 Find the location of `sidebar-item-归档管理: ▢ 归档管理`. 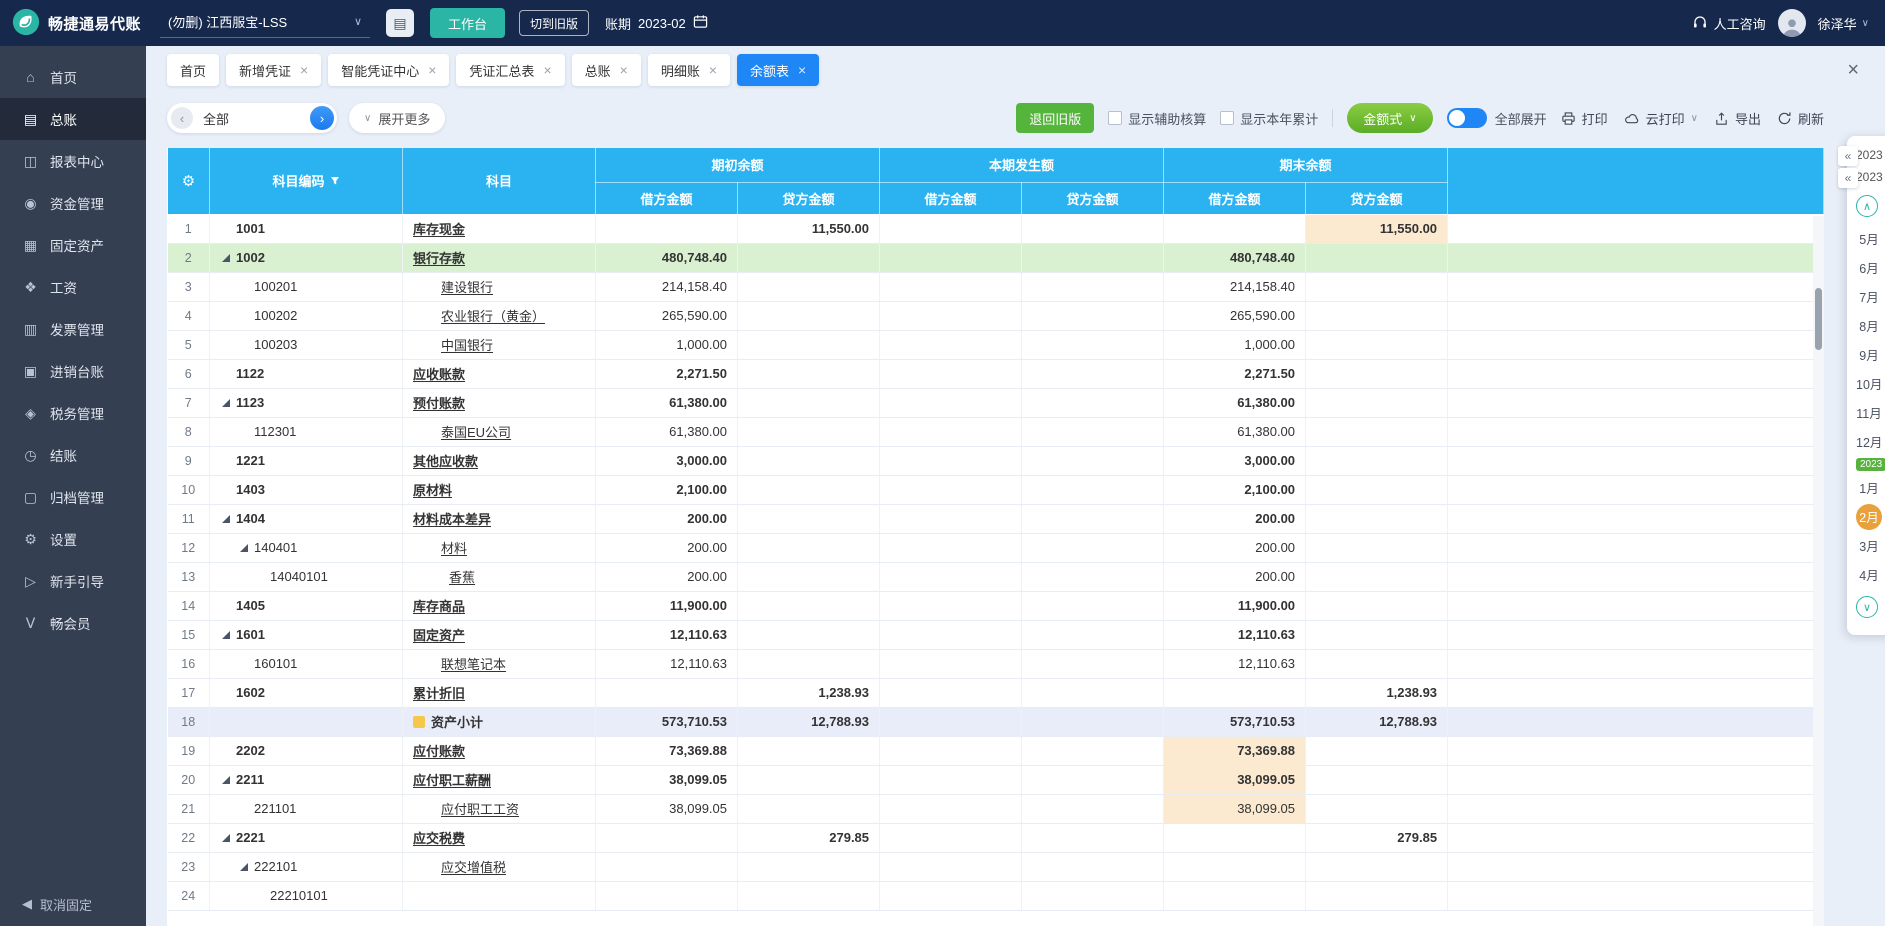

sidebar-item-归档管理: ▢ 归档管理 is located at coordinates (73, 497).